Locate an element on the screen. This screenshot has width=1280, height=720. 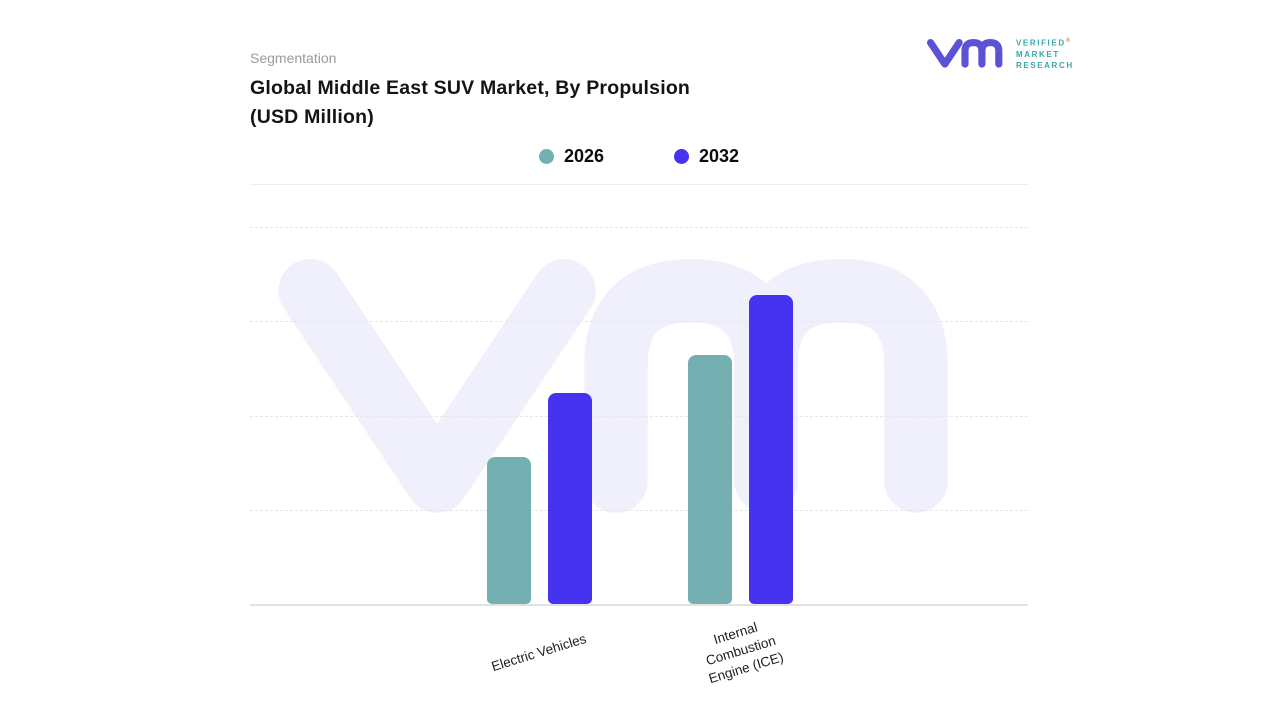
bar-2026-category1 is located at coordinates (710, 479).